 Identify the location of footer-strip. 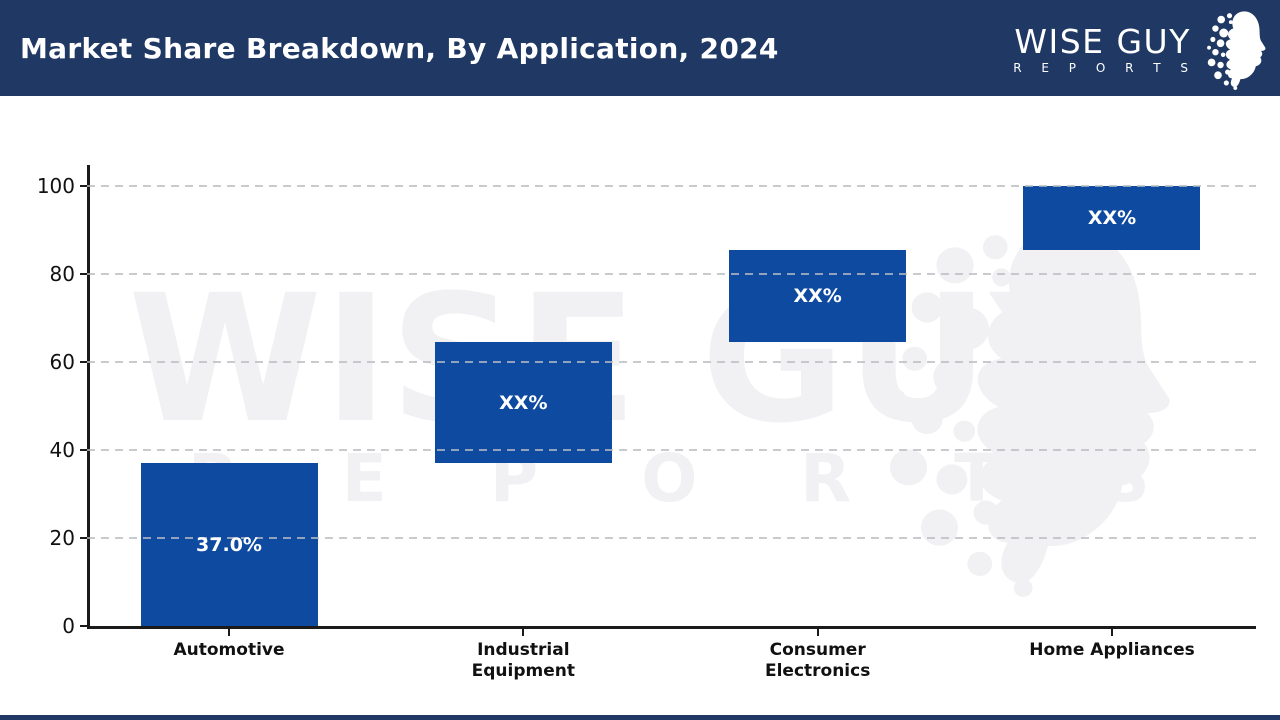
(640, 717).